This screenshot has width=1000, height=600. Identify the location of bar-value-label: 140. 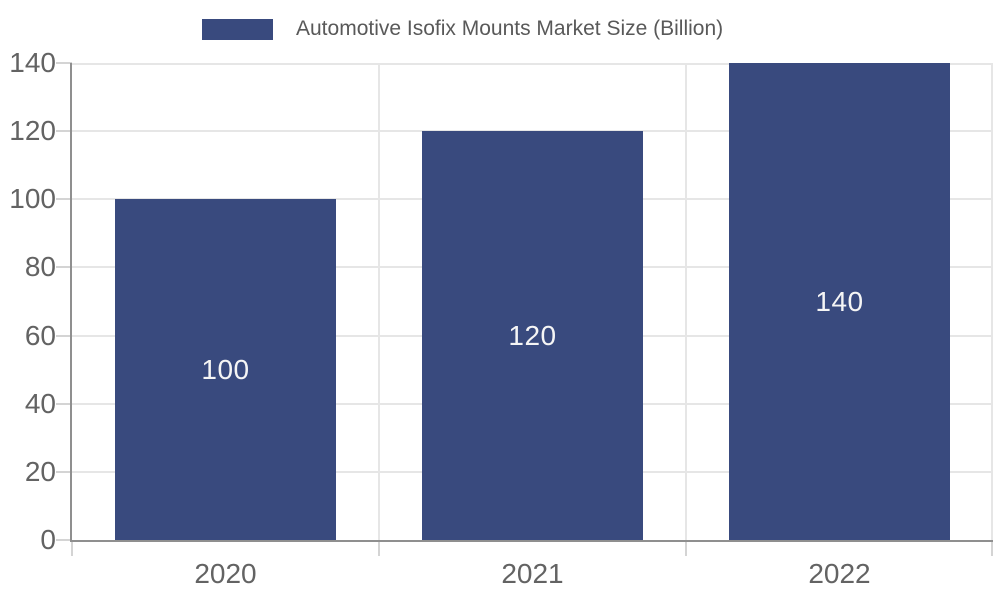
(839, 301).